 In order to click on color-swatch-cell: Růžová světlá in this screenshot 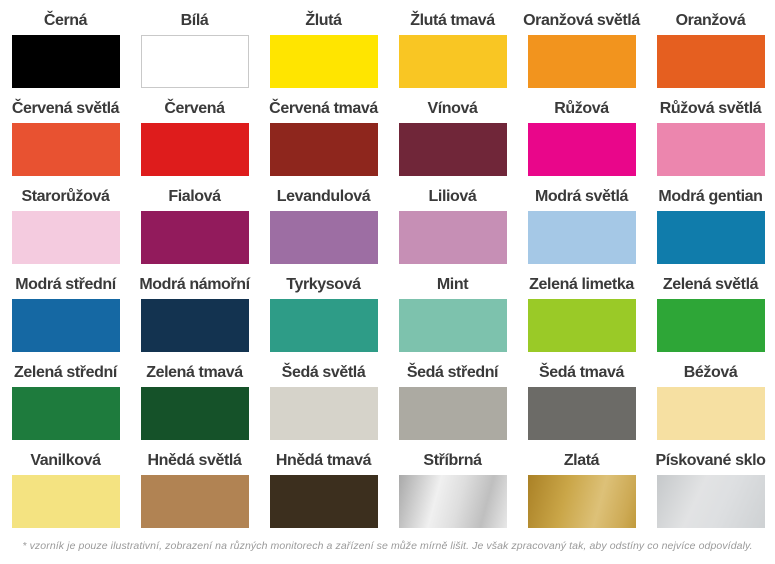, I will do `click(710, 132)`.